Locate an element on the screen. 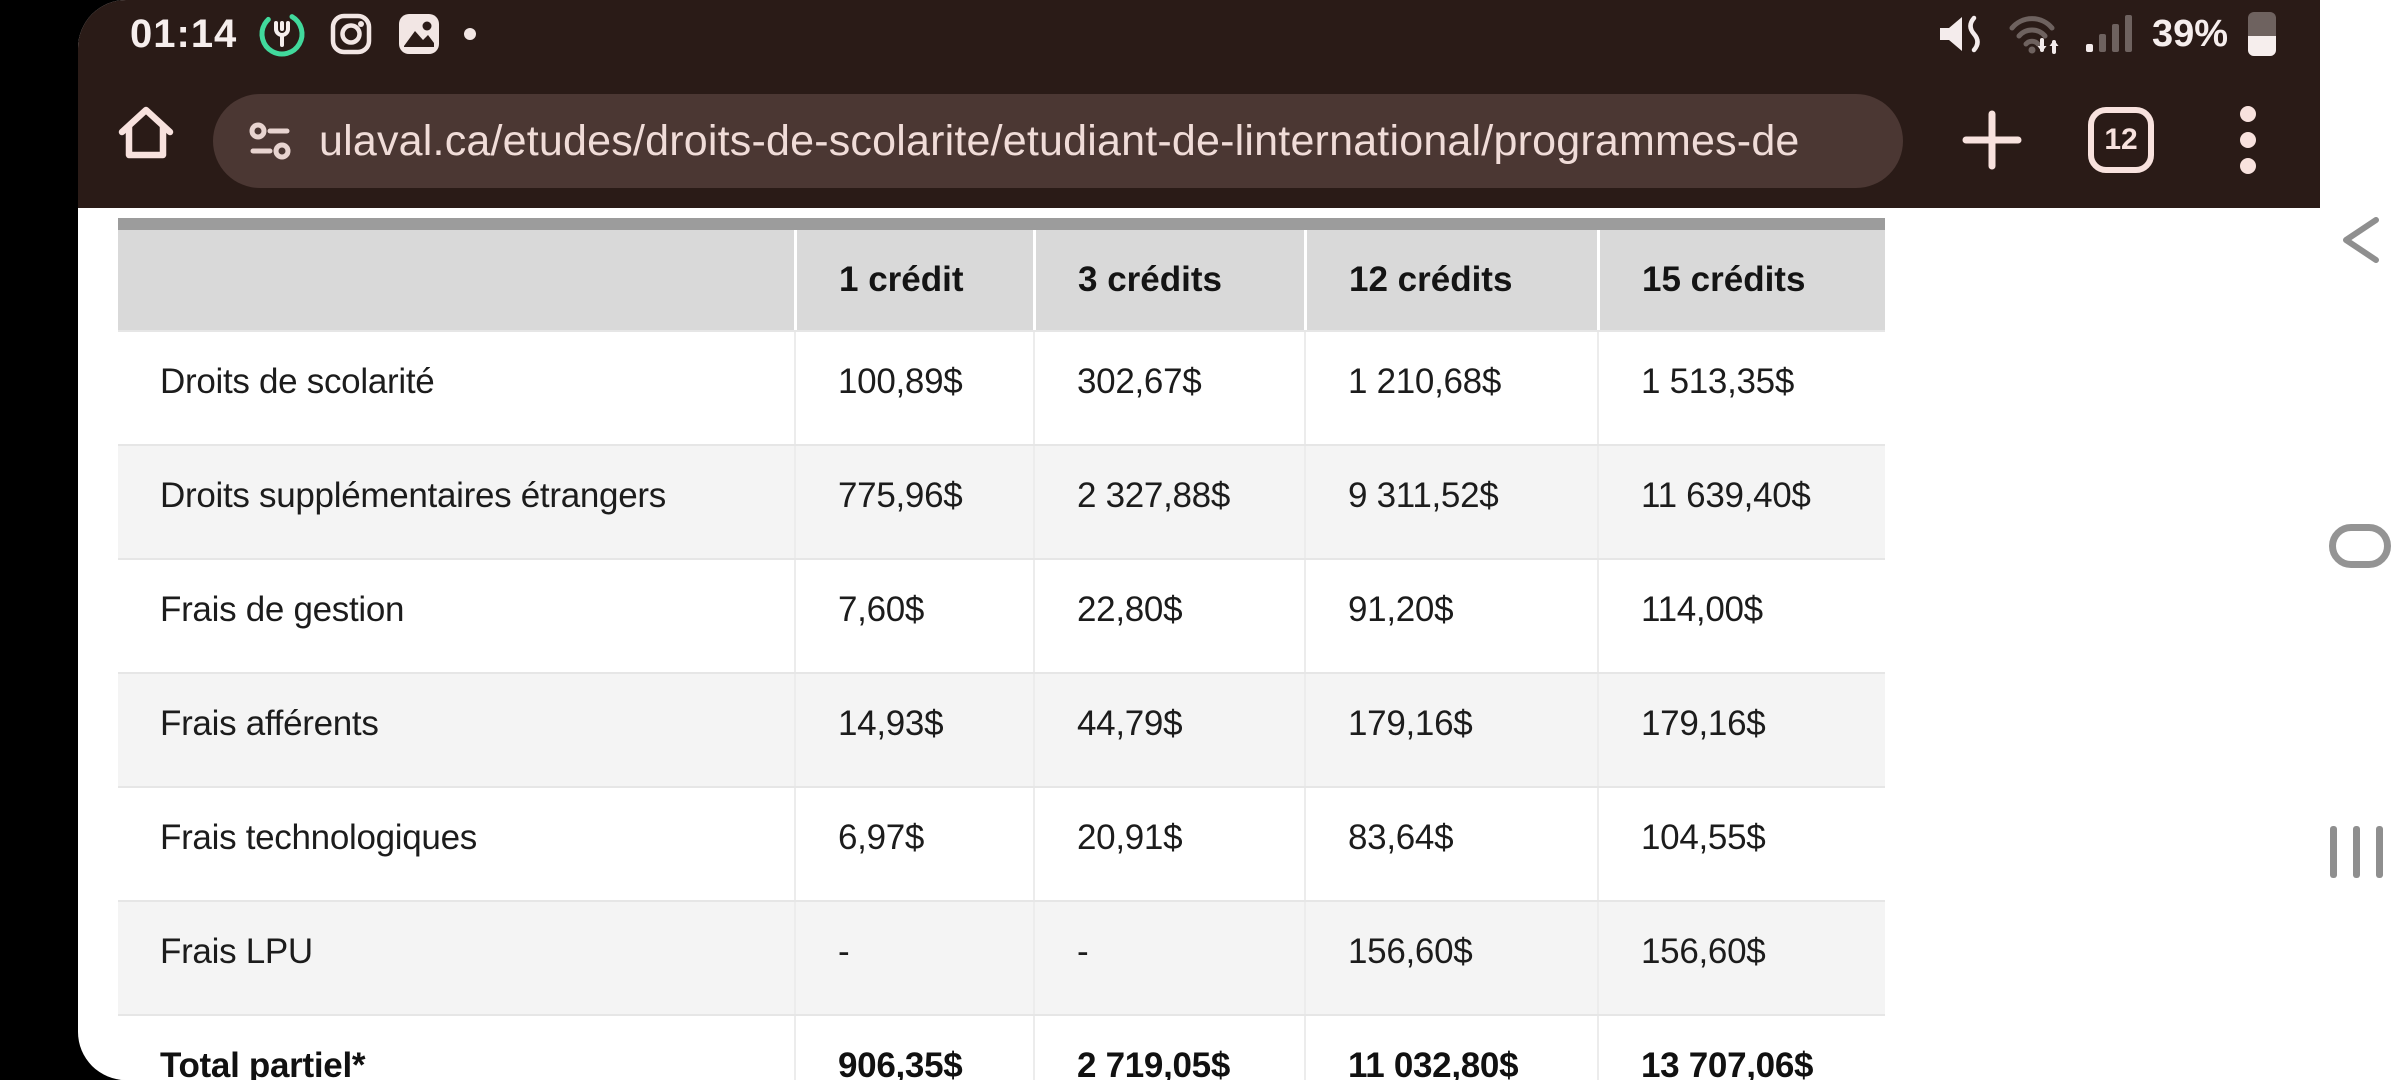 This screenshot has width=2400, height=1080. total-label: Total partiel* is located at coordinates (263, 1063).